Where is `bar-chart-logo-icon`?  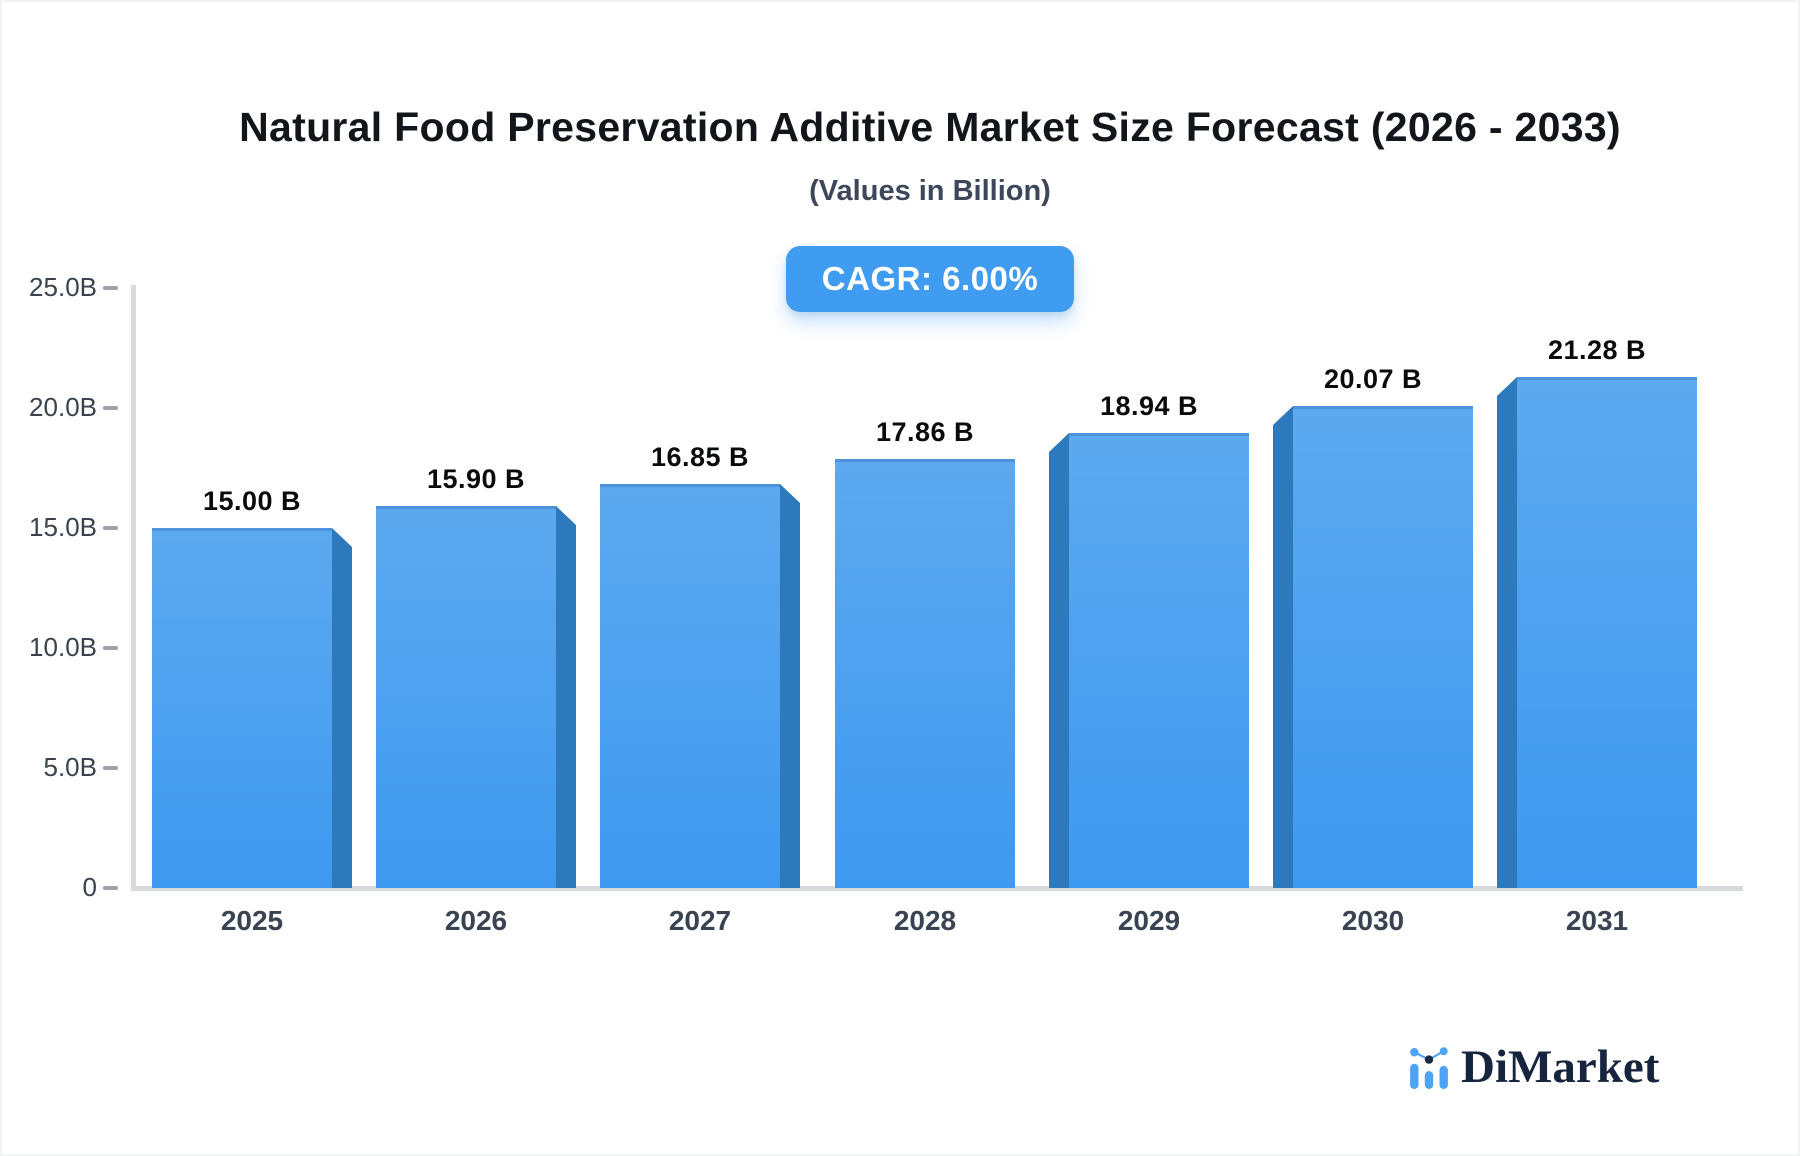
bar-chart-logo-icon is located at coordinates (1429, 1068).